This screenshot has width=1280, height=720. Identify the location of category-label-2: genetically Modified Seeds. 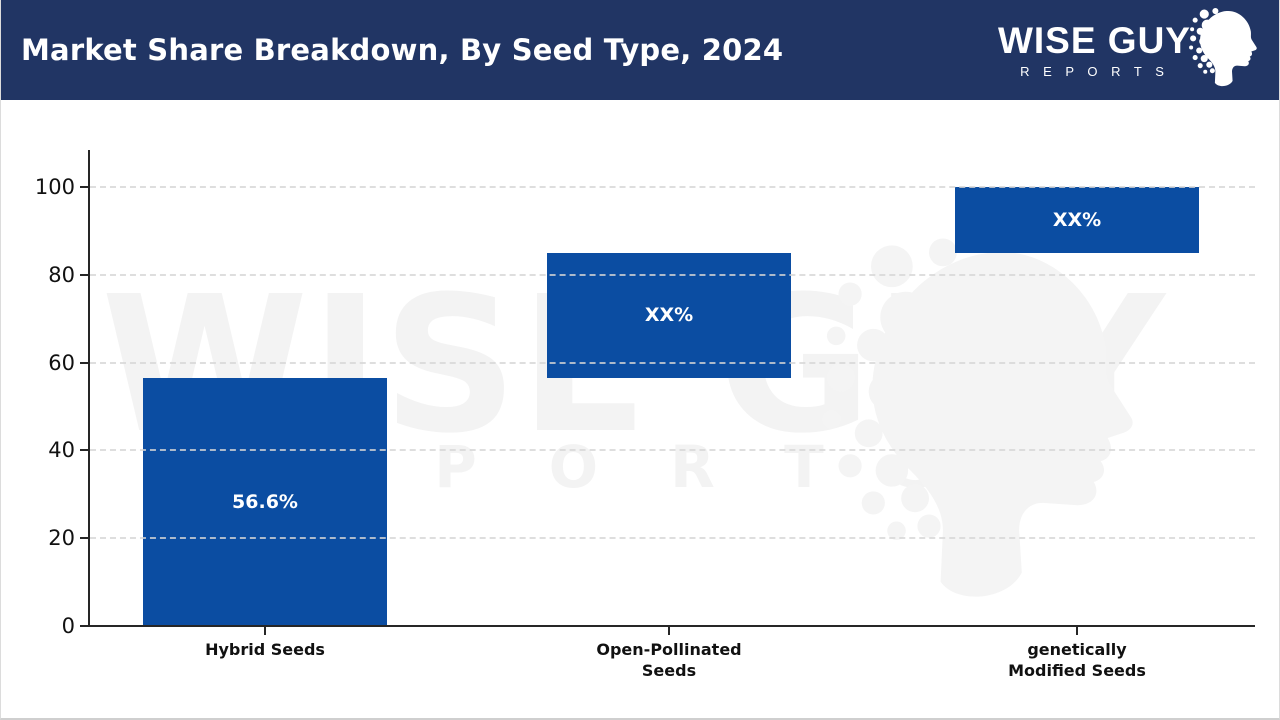
(1077, 660).